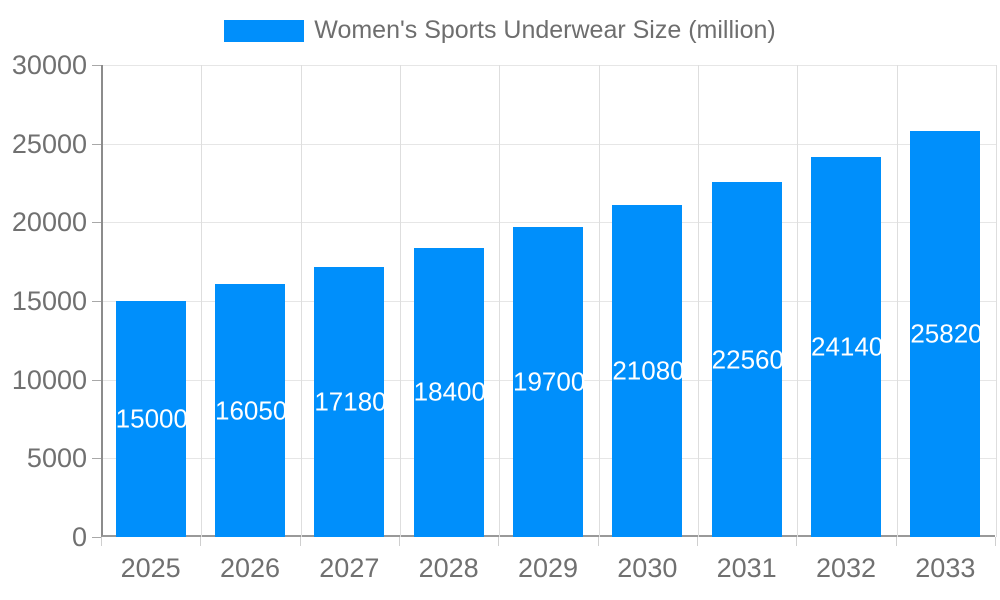  I want to click on bar-value-label: 25820, so click(946, 333).